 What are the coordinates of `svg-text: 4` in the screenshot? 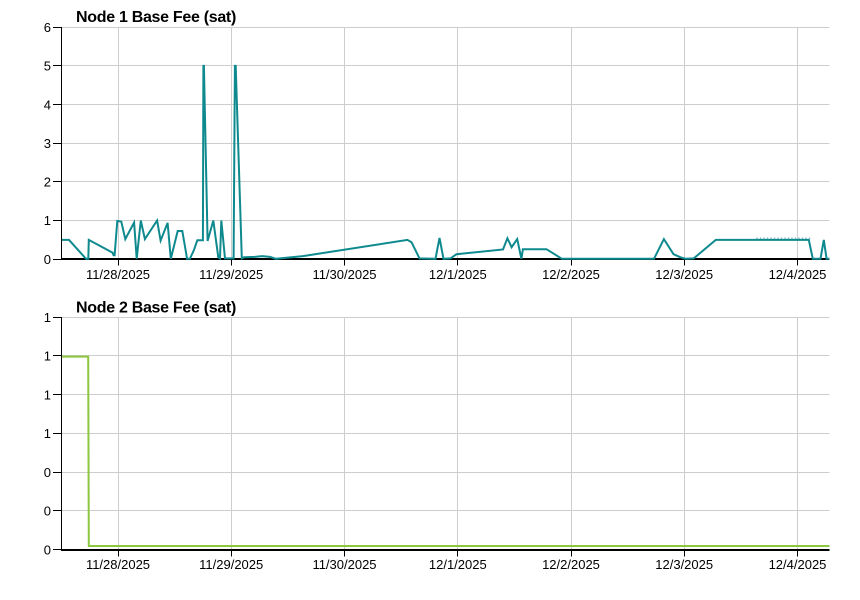 It's located at (47, 104).